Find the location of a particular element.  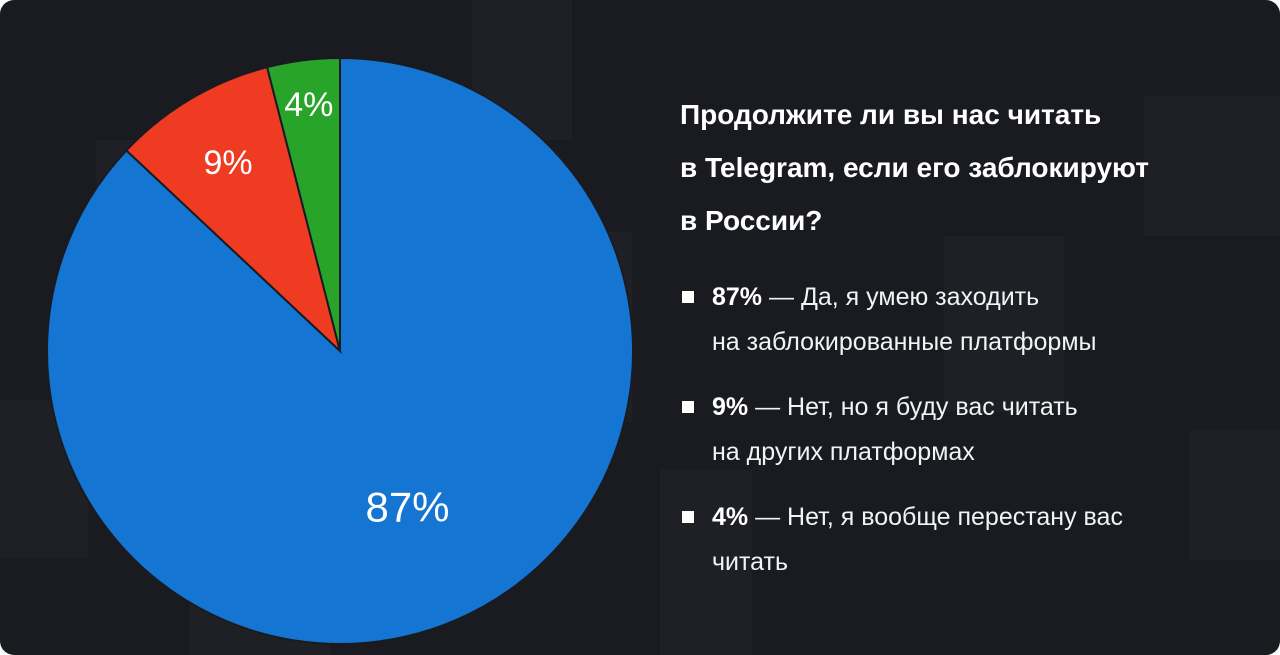

question-line: в Telegram, если его заблокируют is located at coordinates (914, 167).